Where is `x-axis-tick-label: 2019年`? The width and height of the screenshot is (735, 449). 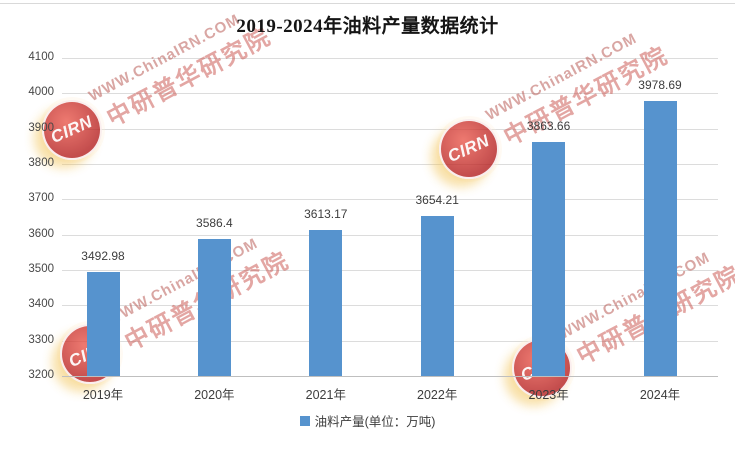
x-axis-tick-label: 2019年 is located at coordinates (103, 395).